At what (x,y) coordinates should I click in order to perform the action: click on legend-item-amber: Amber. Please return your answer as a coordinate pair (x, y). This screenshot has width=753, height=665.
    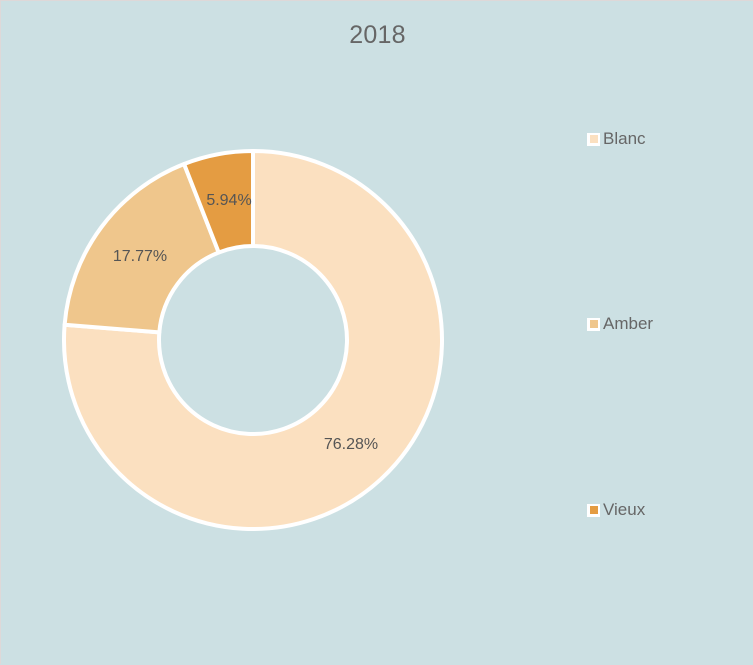
    Looking at the image, I should click on (620, 324).